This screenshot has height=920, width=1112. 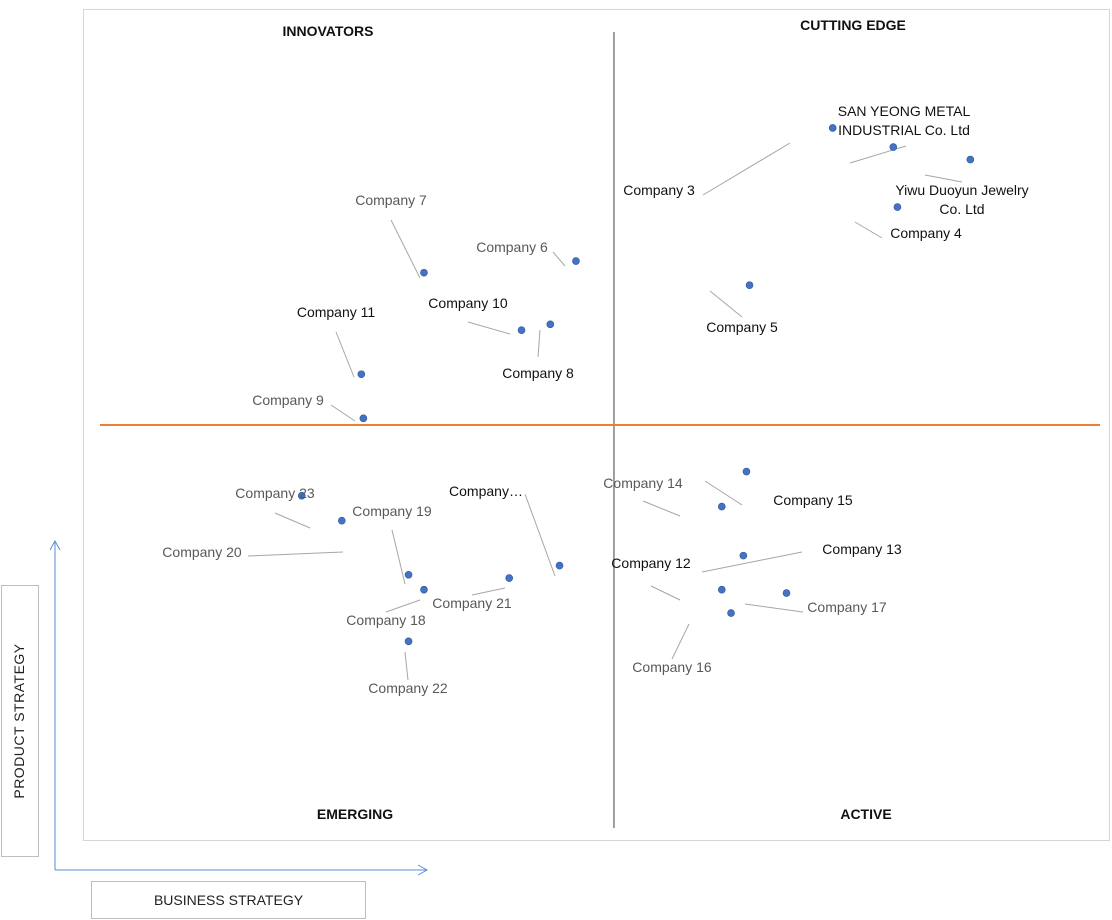 I want to click on y-axis-label: PRODUCT STRATEGY, so click(x=19, y=721).